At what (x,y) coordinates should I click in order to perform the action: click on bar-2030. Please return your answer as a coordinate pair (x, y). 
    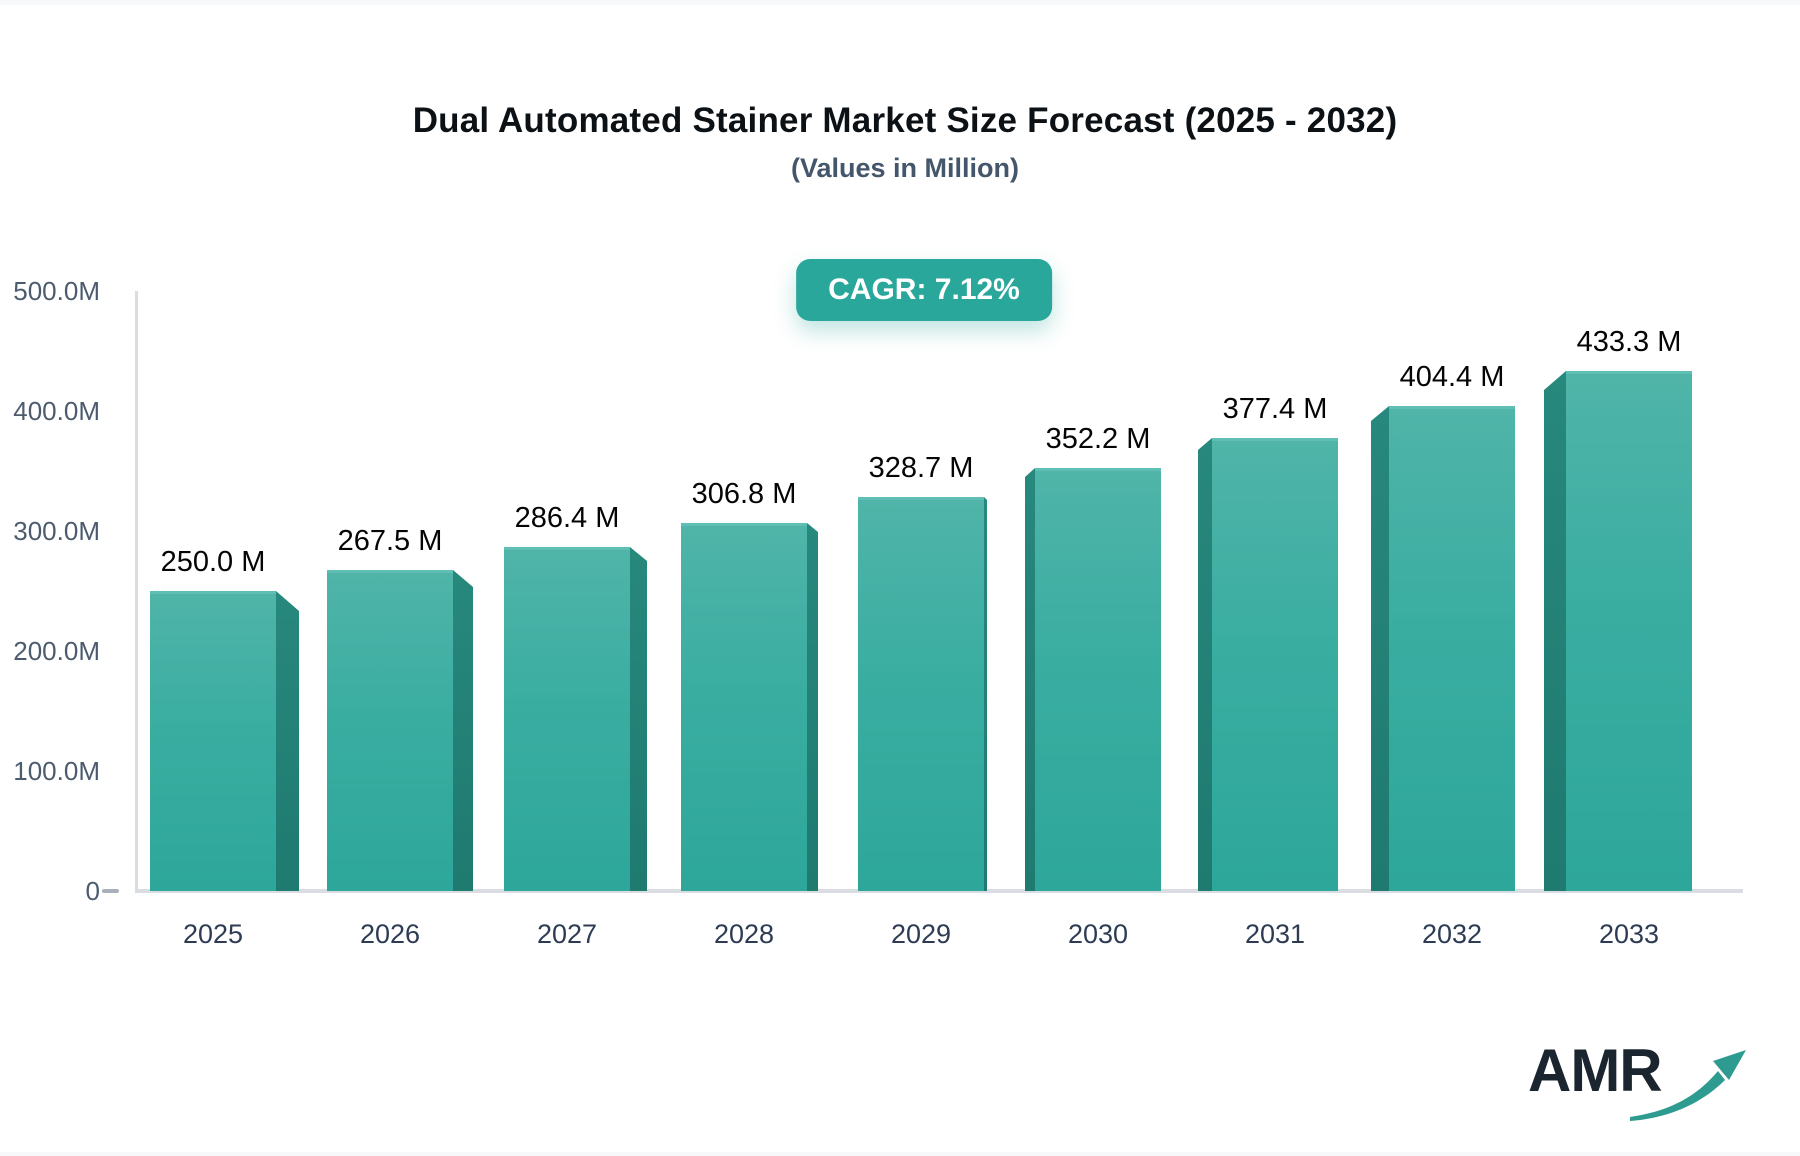
    Looking at the image, I should click on (1098, 679).